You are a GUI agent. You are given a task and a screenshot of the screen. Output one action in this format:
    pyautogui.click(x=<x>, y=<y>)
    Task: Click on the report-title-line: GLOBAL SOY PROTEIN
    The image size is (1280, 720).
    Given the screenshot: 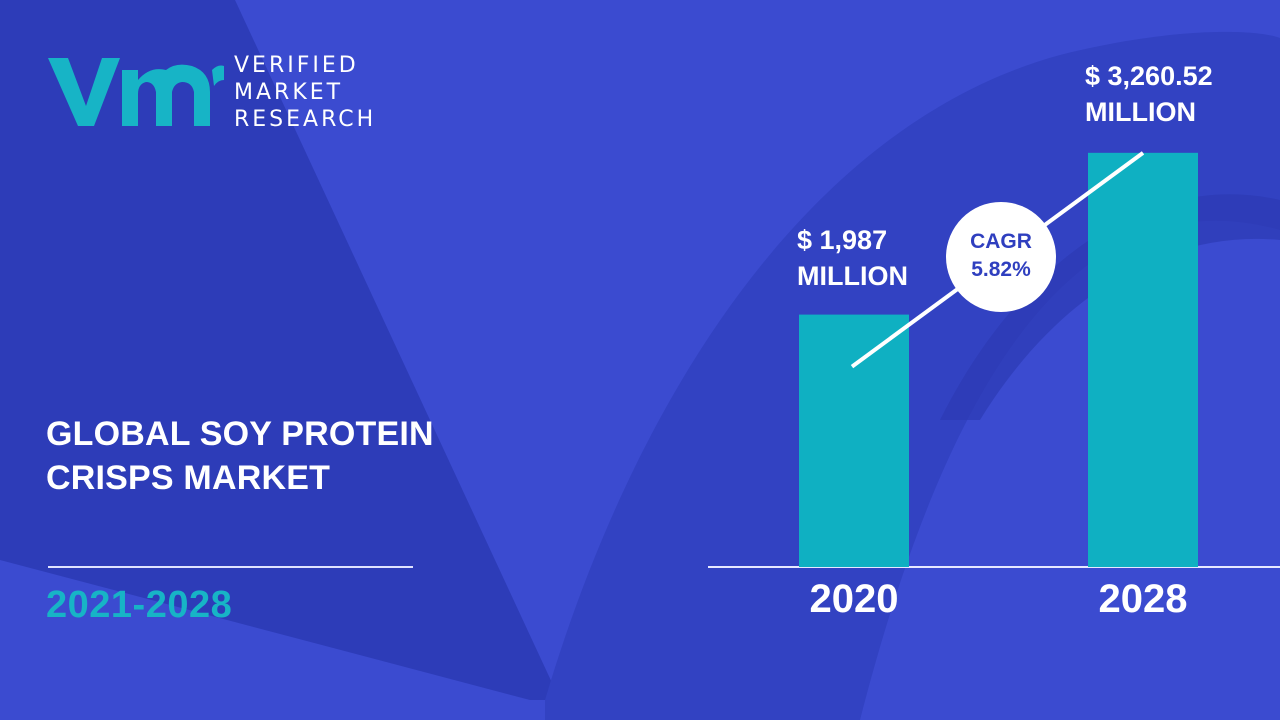 What is the action you would take?
    pyautogui.click(x=240, y=434)
    